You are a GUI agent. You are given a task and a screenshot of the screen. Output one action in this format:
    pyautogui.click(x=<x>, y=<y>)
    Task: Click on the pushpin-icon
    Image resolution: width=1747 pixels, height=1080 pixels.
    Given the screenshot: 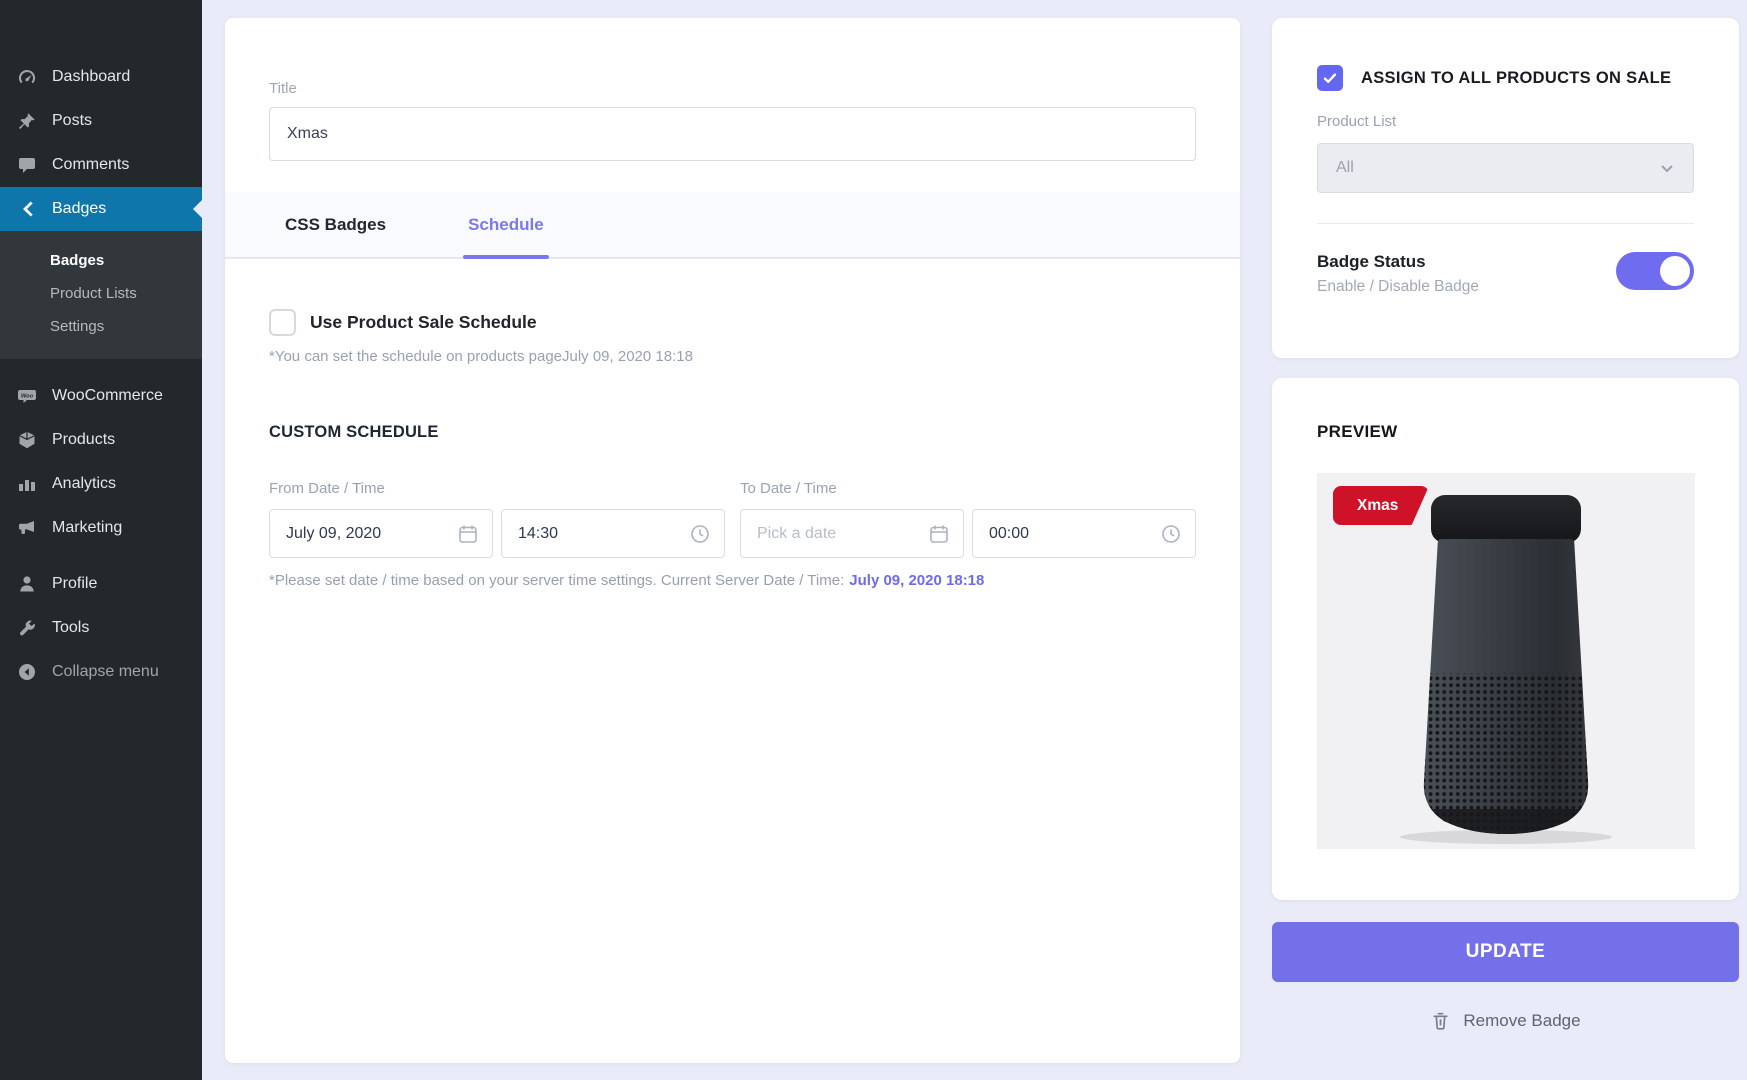 What is the action you would take?
    pyautogui.click(x=27, y=121)
    